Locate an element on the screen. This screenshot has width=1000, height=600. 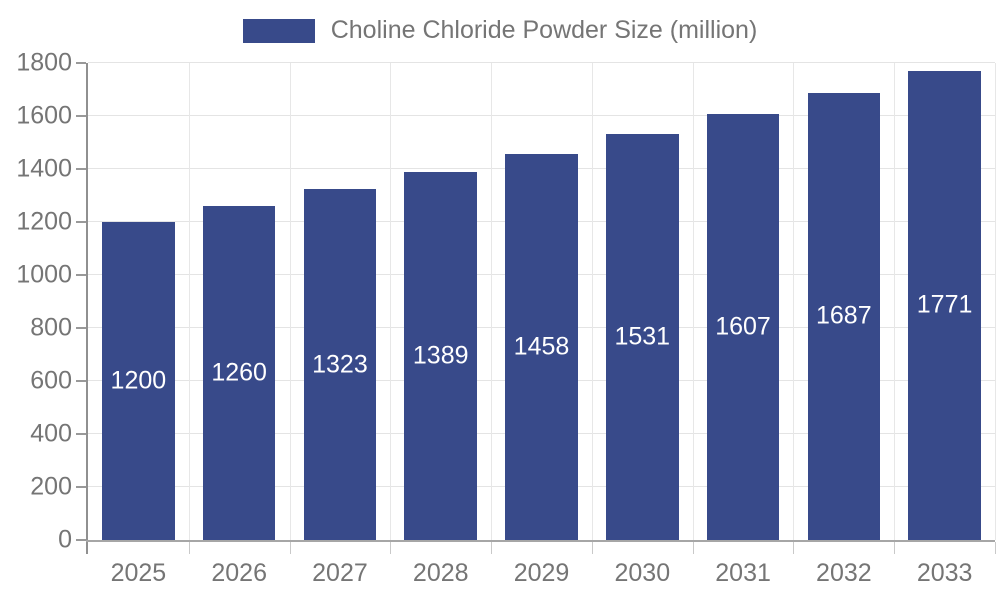
bar: 1200 is located at coordinates (138, 381).